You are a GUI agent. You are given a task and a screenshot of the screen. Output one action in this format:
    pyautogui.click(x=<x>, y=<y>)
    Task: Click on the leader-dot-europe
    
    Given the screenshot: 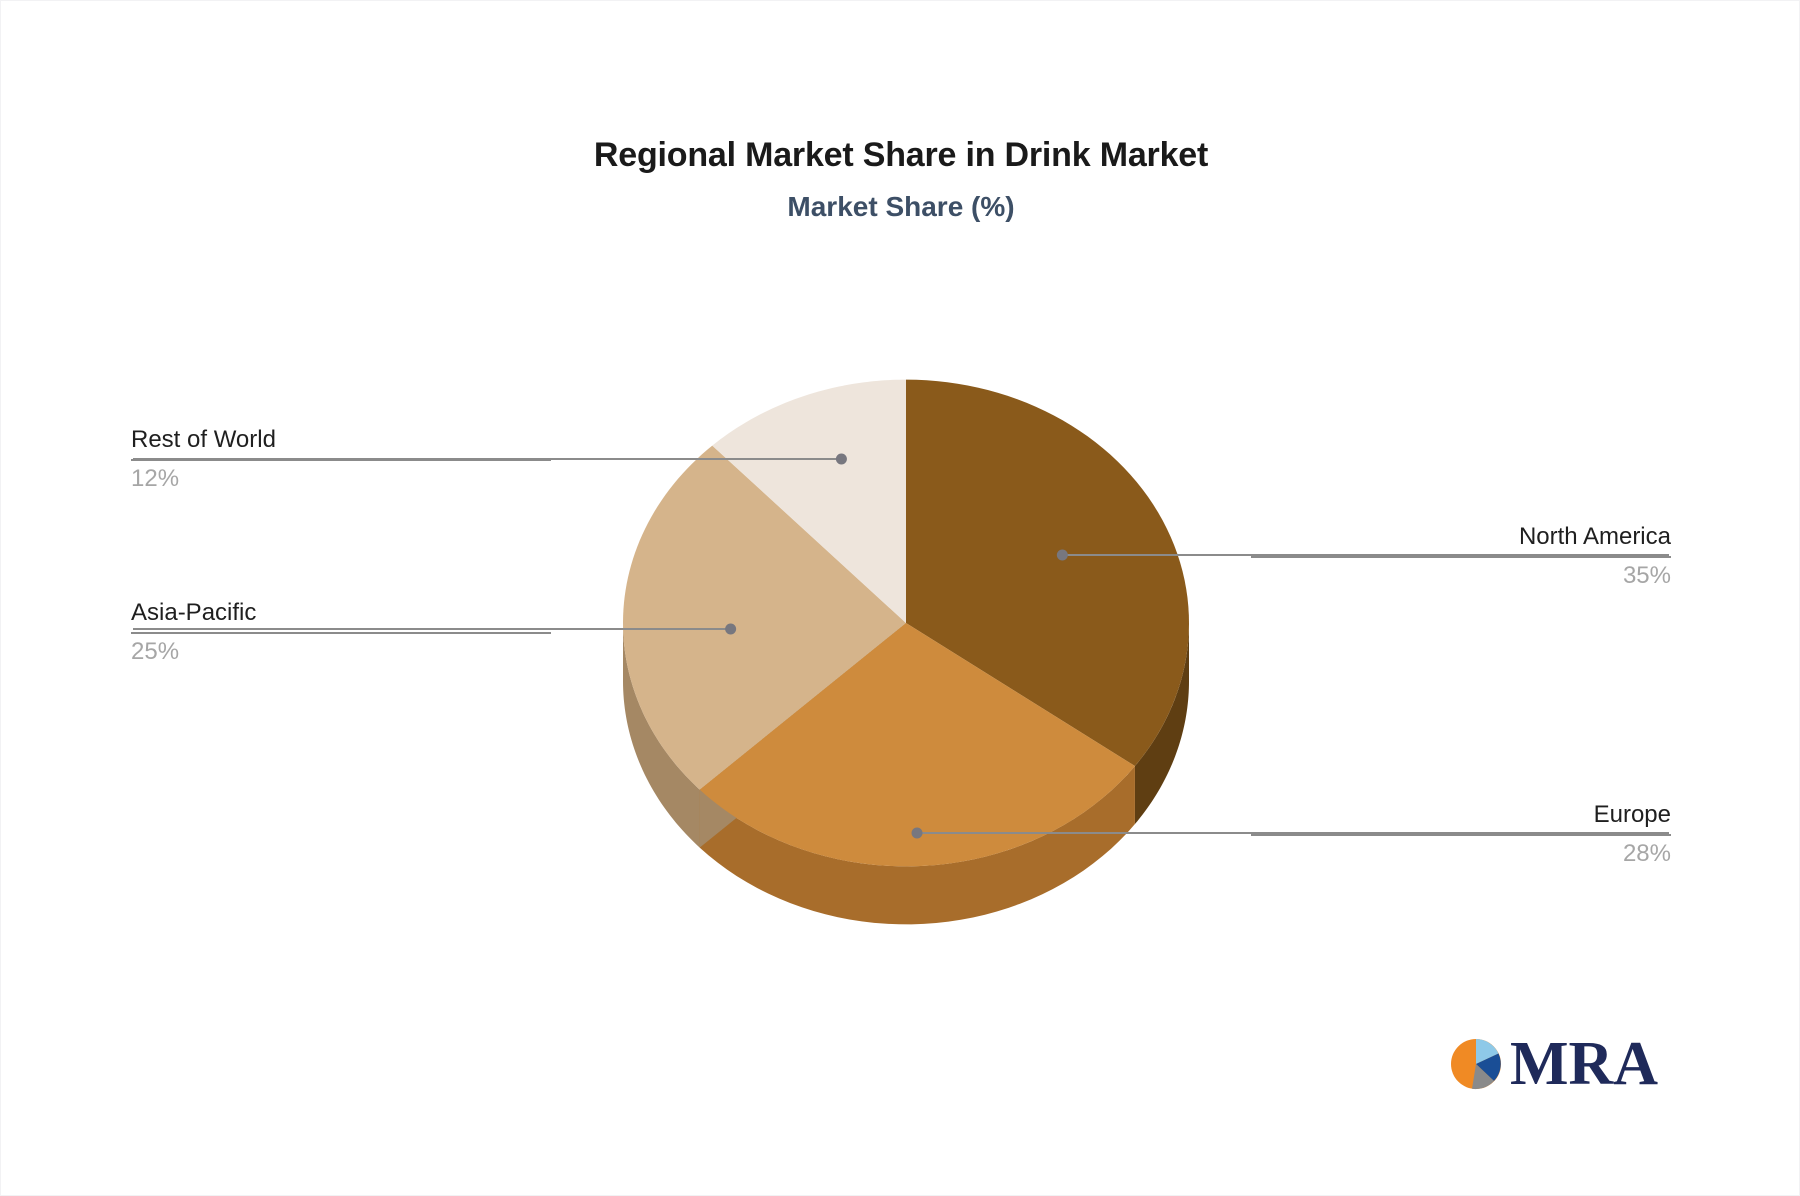 What is the action you would take?
    pyautogui.click(x=917, y=833)
    